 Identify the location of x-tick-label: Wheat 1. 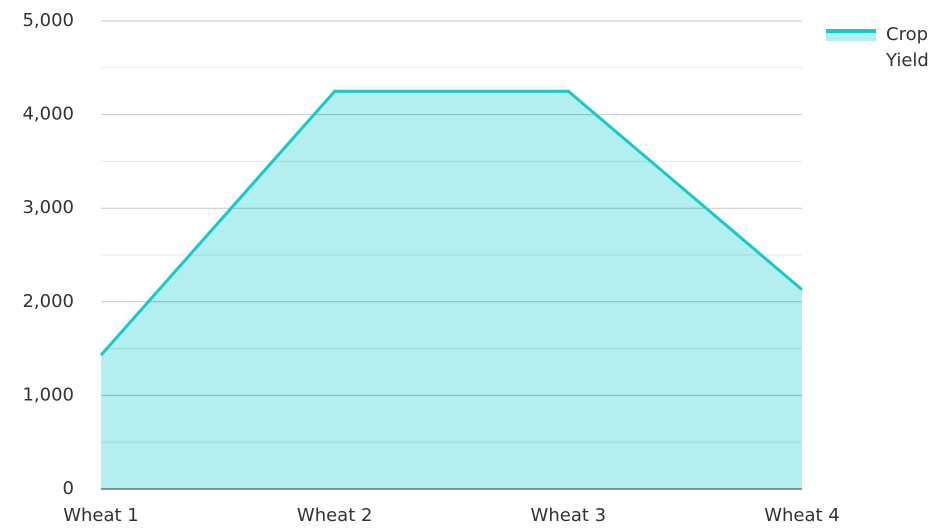
(101, 515).